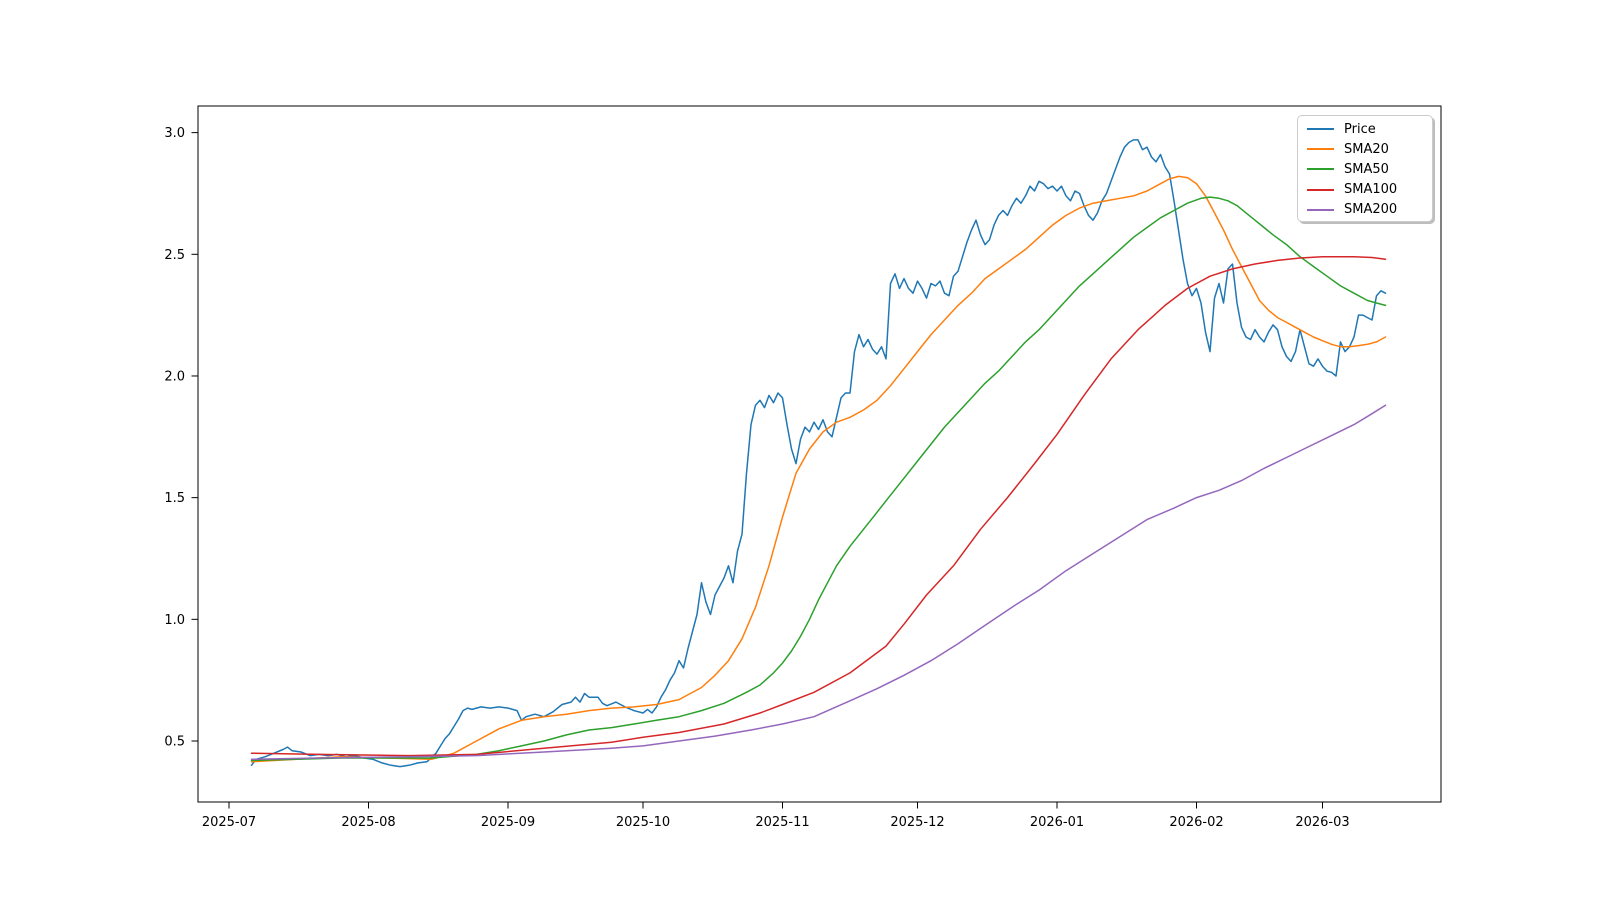  Describe the element at coordinates (1371, 210) in the screenshot. I see `legend-label: SMA200` at that location.